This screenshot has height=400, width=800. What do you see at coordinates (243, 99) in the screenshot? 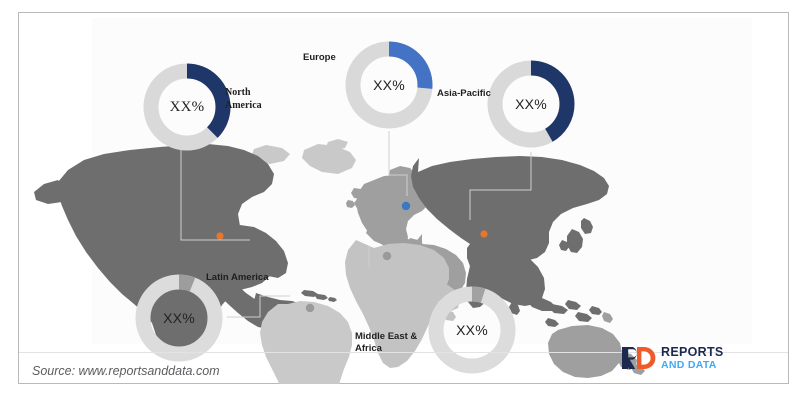
I see `region-label-north-america: North America` at bounding box center [243, 99].